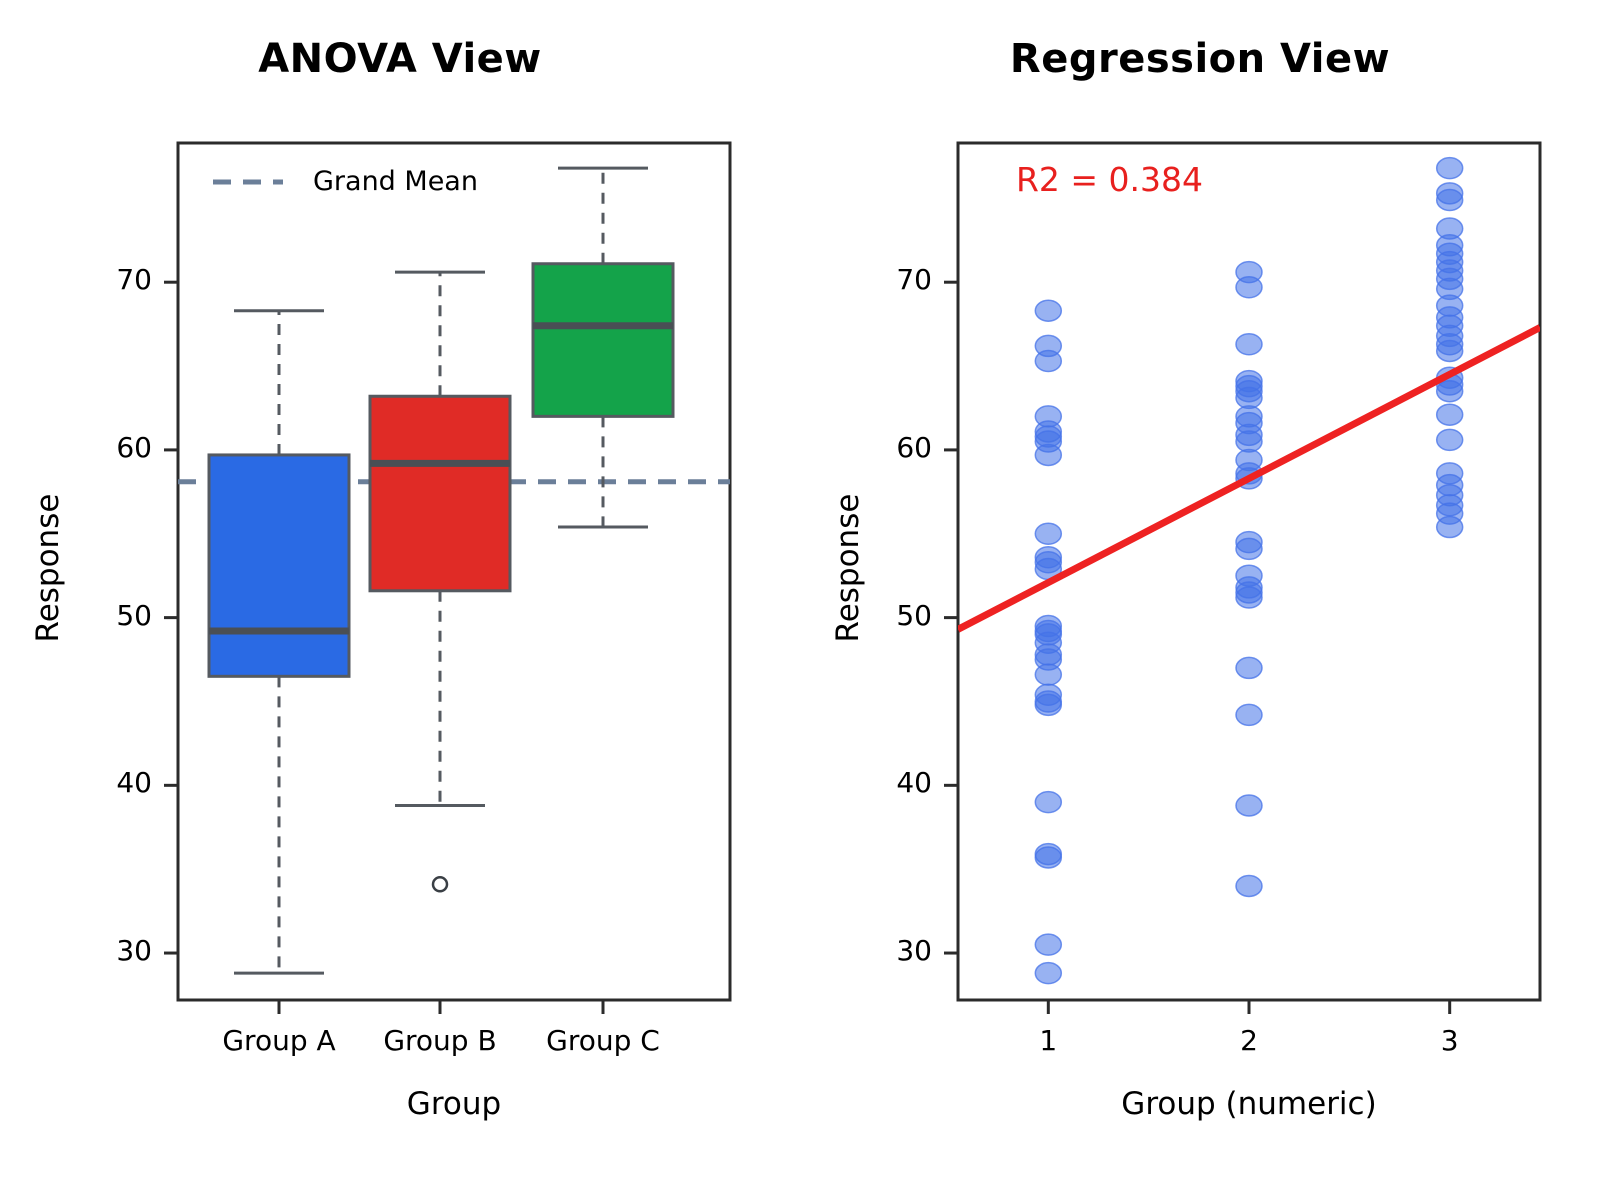  What do you see at coordinates (134, 615) in the screenshot?
I see `anova-y-tick-label: 50` at bounding box center [134, 615].